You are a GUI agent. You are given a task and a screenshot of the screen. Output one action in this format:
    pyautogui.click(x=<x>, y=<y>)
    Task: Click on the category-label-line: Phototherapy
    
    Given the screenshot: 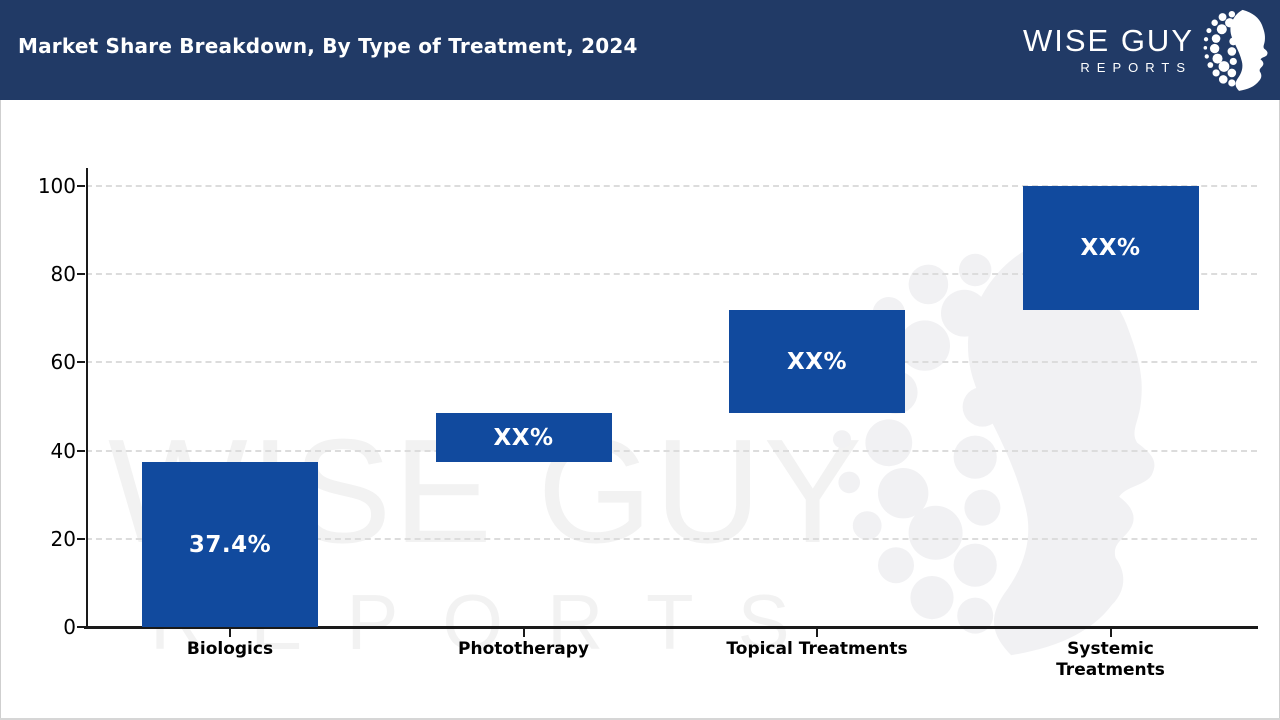 What is the action you would take?
    pyautogui.click(x=523, y=649)
    